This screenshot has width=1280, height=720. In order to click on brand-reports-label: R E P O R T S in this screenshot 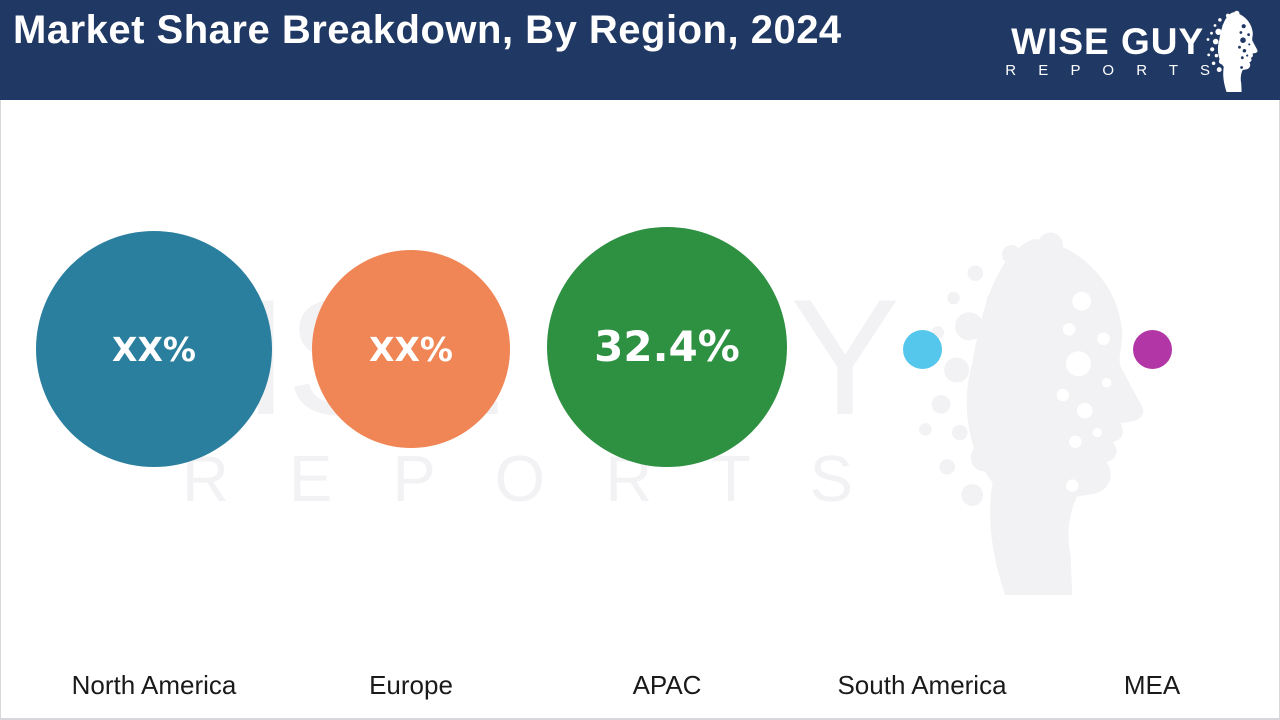, I will do `click(1112, 70)`.